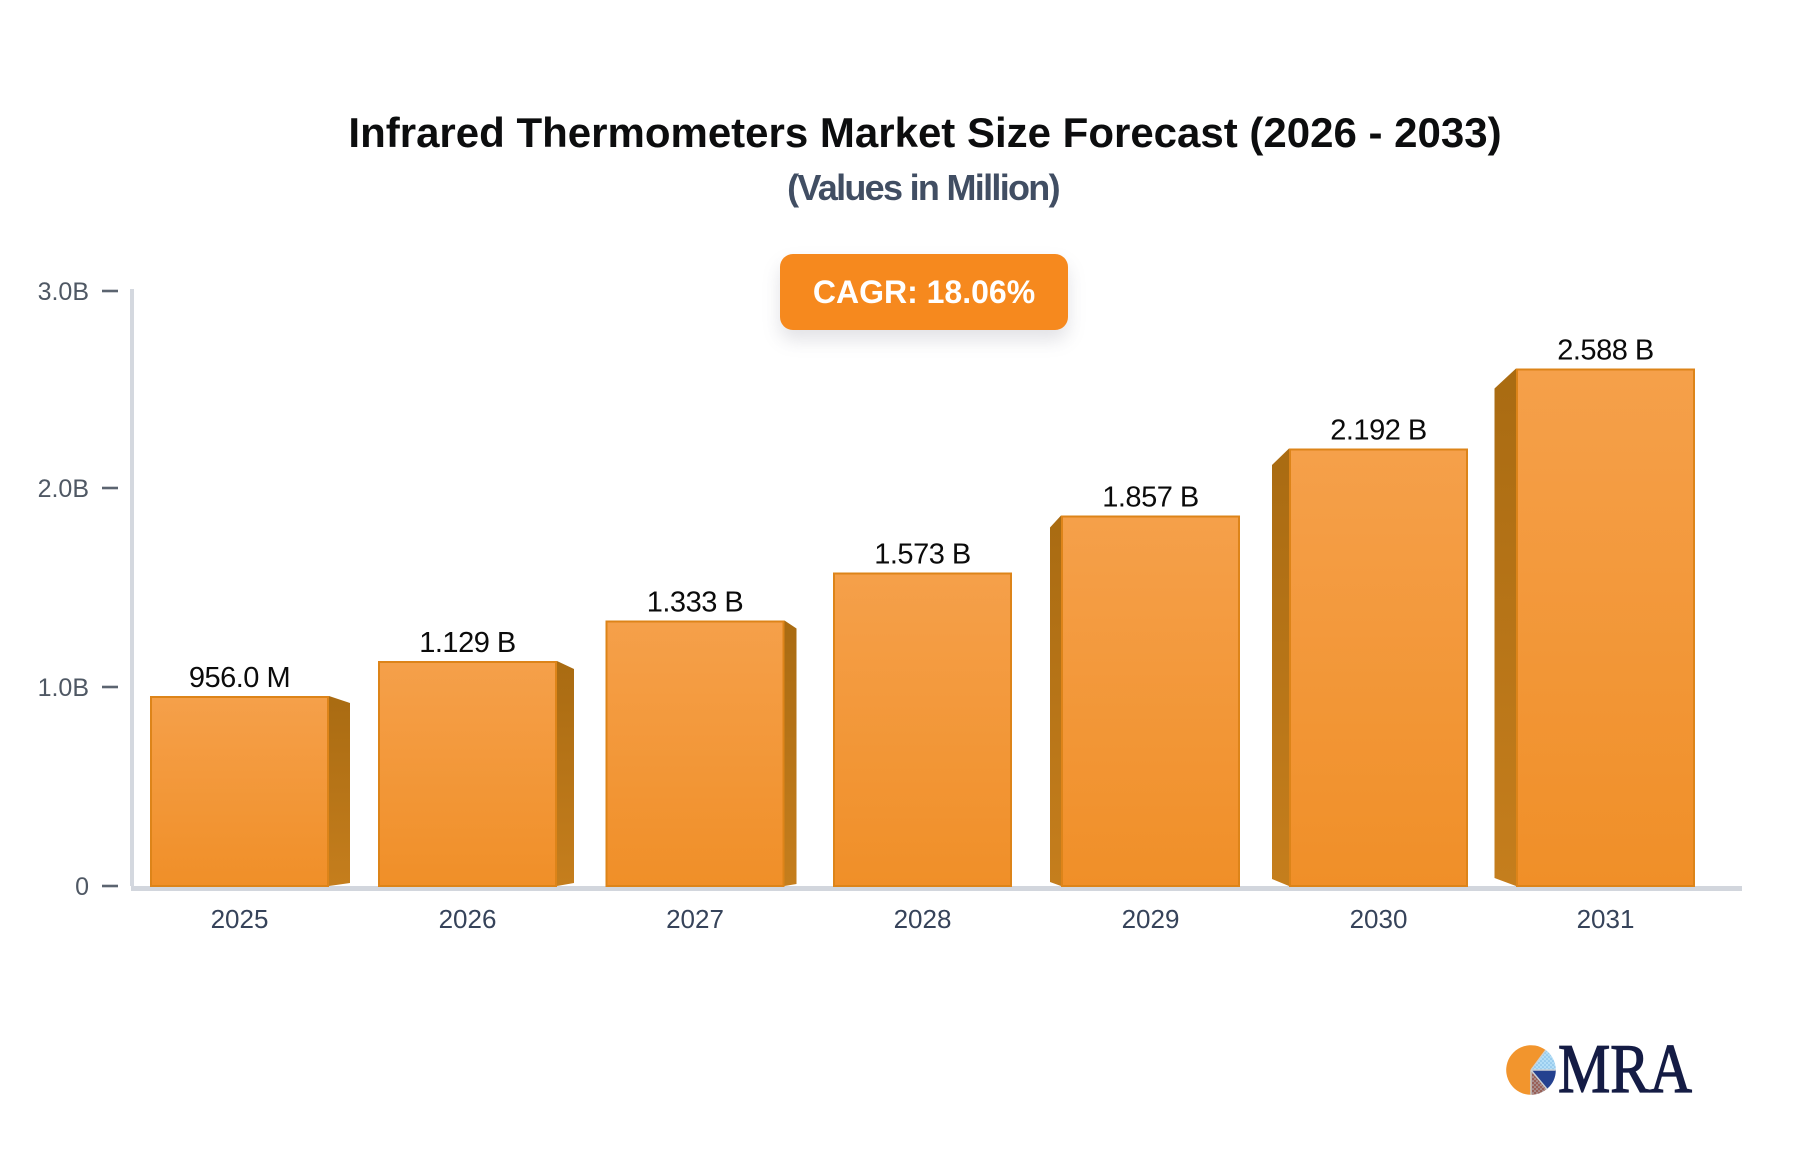 The height and width of the screenshot is (1156, 1800). Describe the element at coordinates (63, 489) in the screenshot. I see `svg-text: 2.0B` at that location.